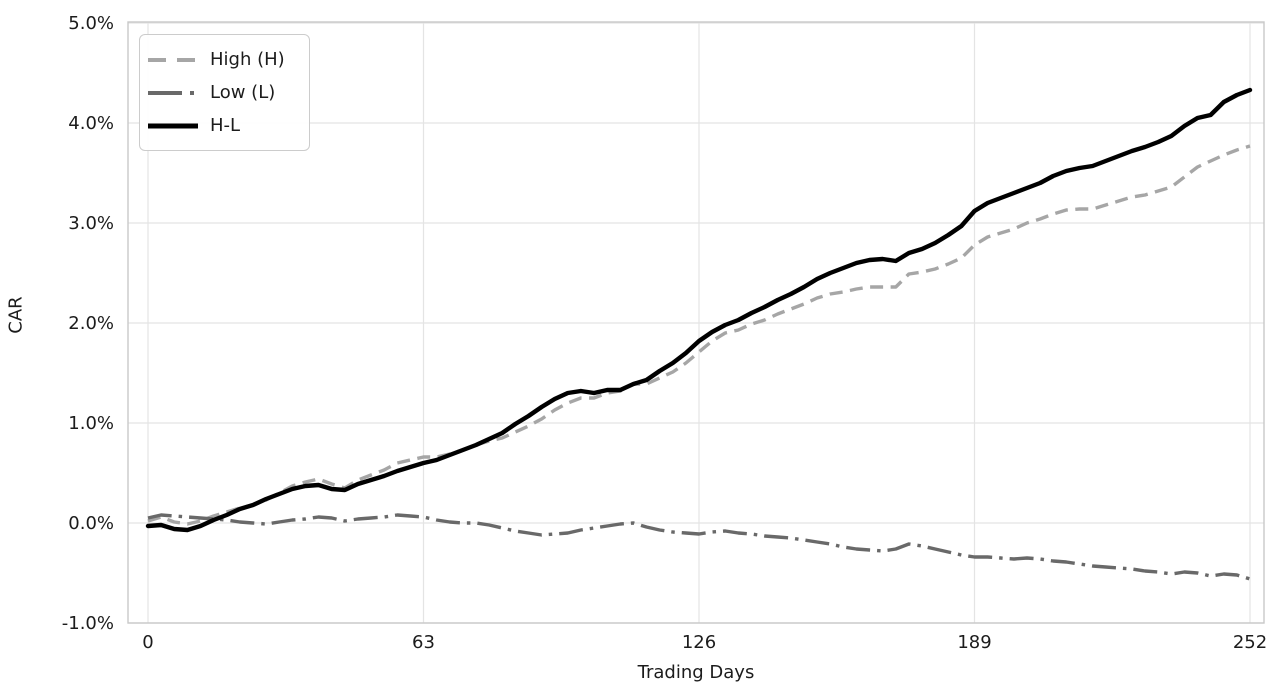 The image size is (1274, 693). I want to click on x-tick-labels: 0 63 126 189 252, so click(704, 642).